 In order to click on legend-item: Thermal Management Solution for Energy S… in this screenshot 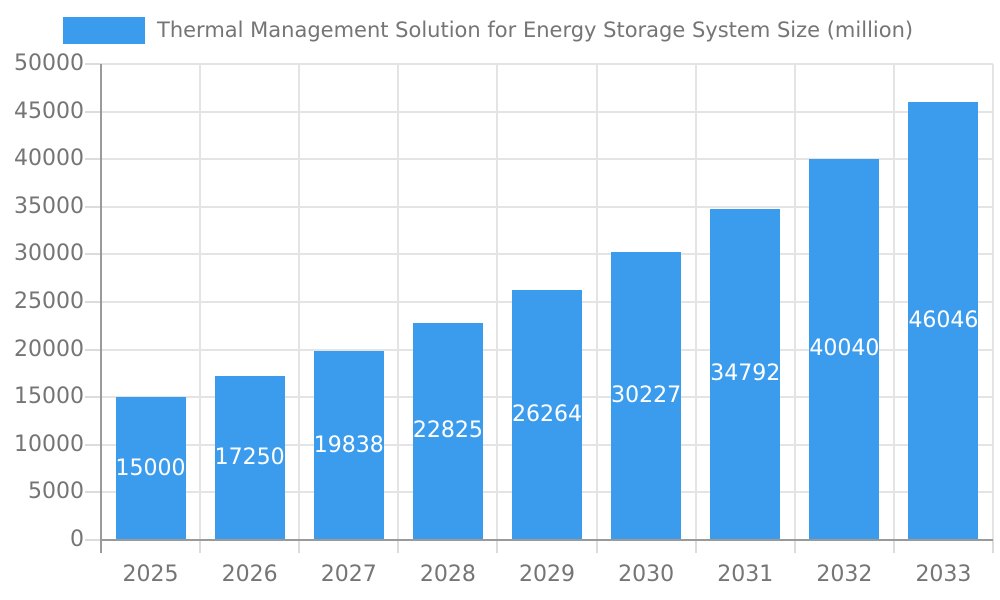, I will do `click(488, 30)`.